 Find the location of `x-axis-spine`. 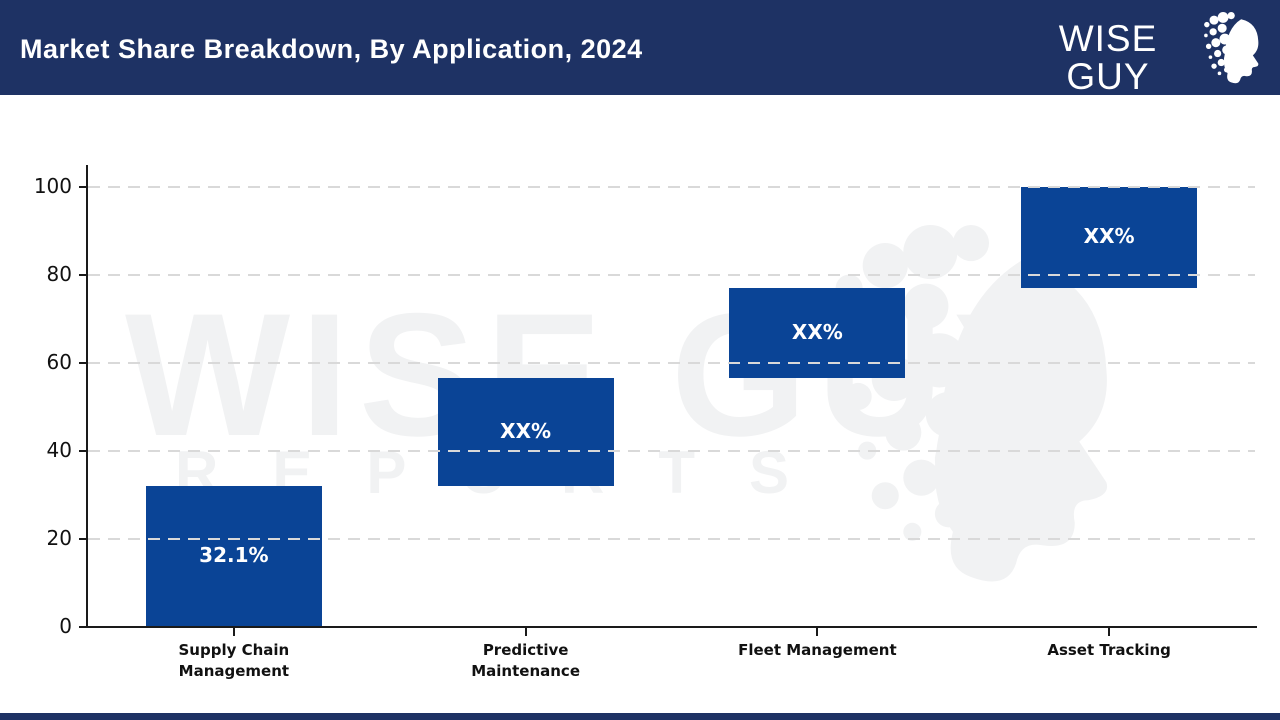

x-axis-spine is located at coordinates (671, 627).